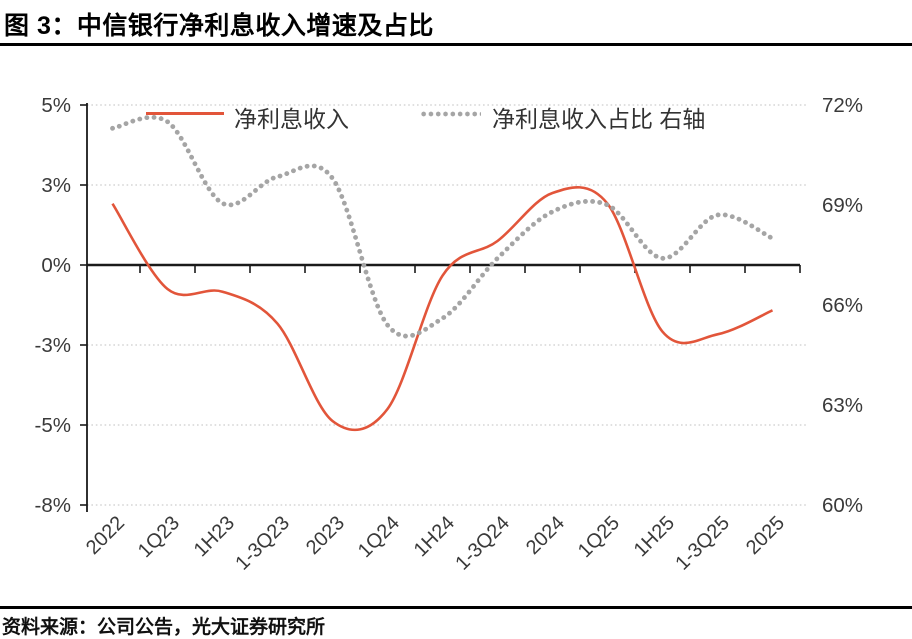 The width and height of the screenshot is (912, 639). Describe the element at coordinates (53, 345) in the screenshot. I see `left-axis-tick-label: -3%` at that location.